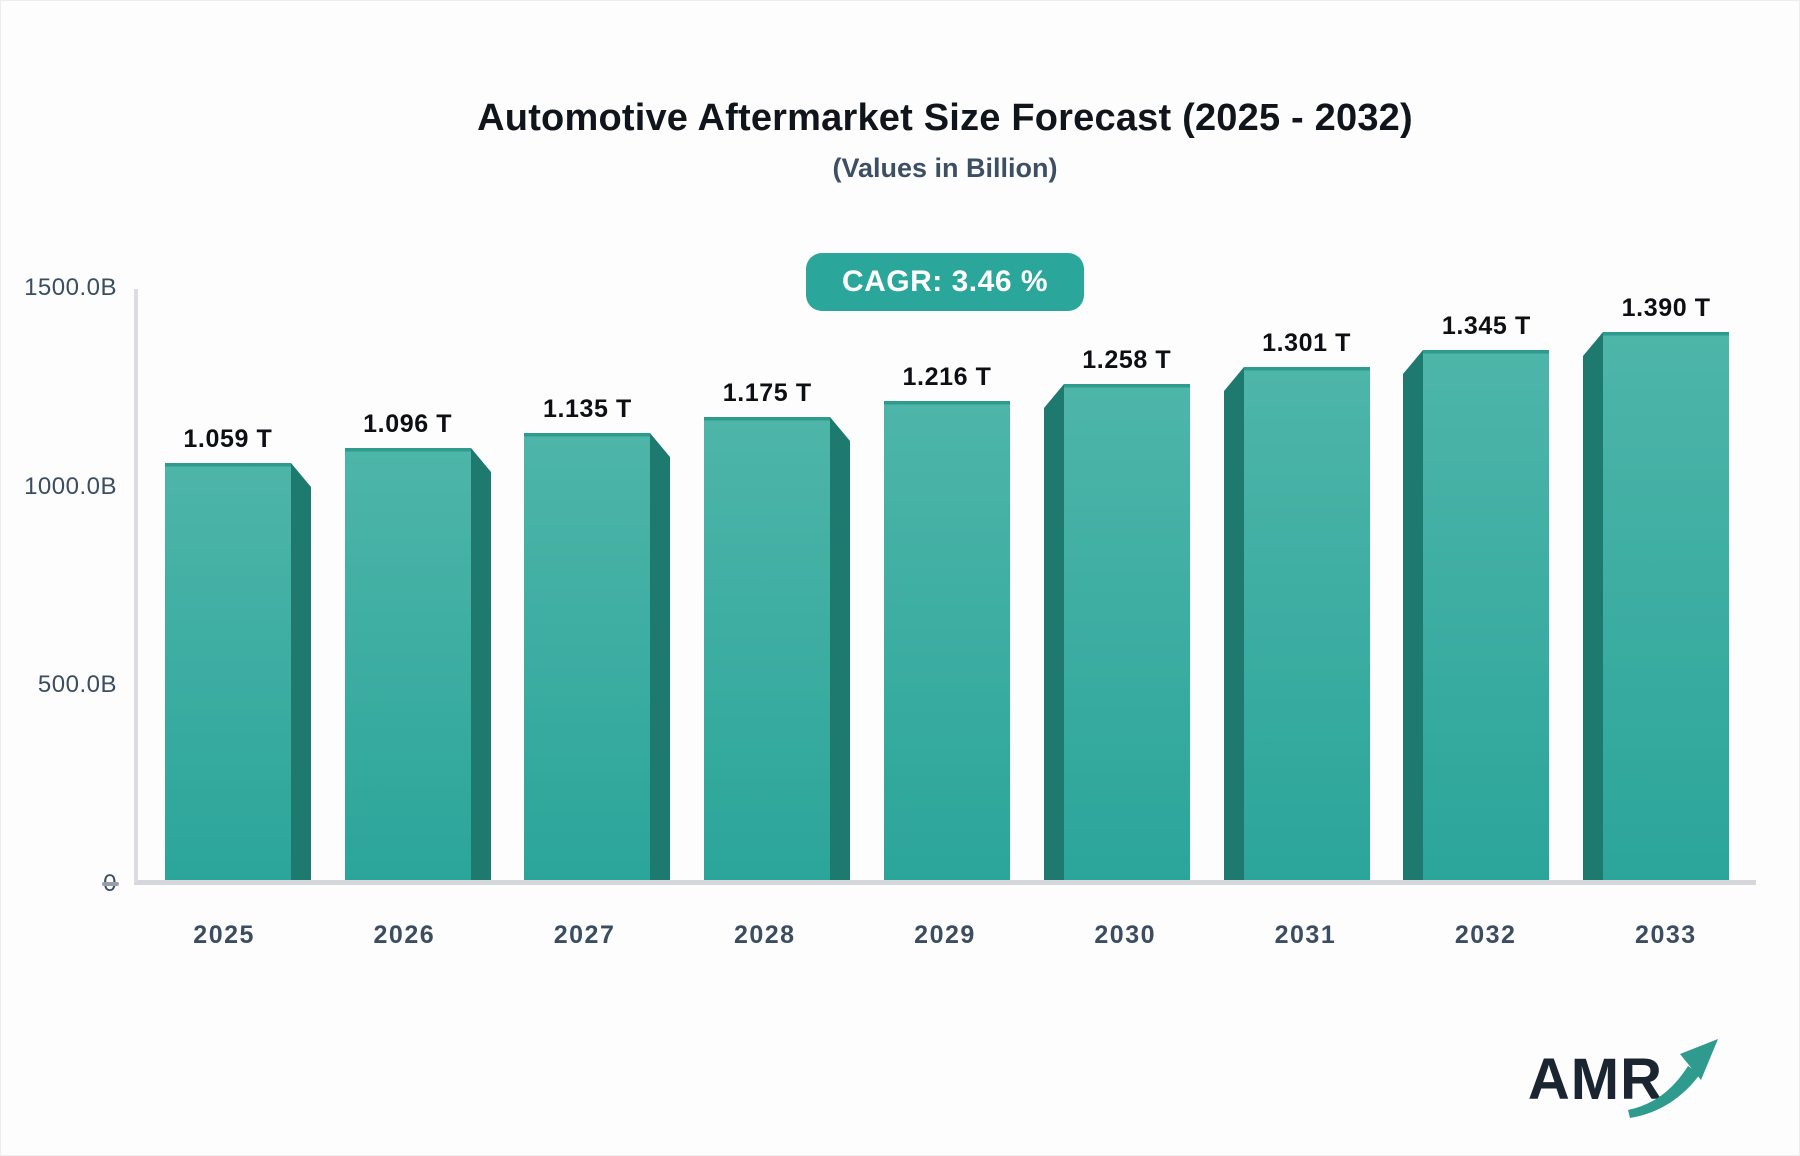 Image resolution: width=1800 pixels, height=1156 pixels. Describe the element at coordinates (1666, 308) in the screenshot. I see `bar-value-label: 1.390 T` at that location.